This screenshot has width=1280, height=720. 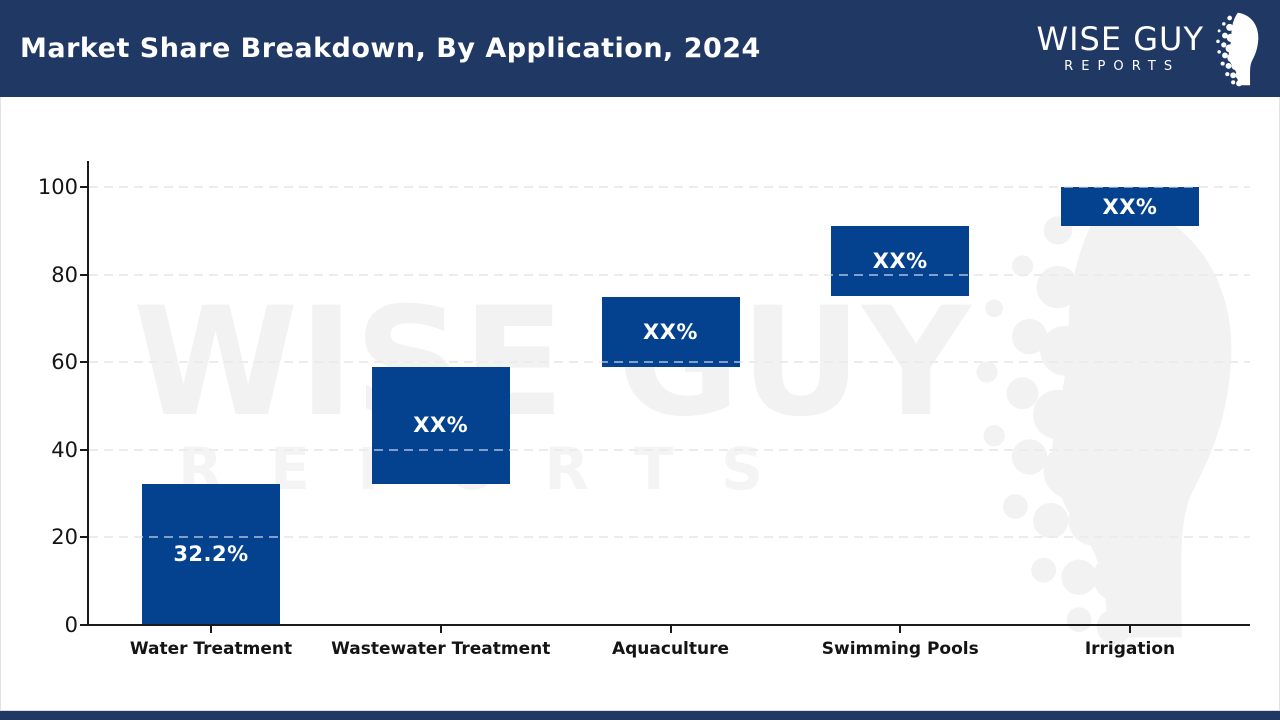 I want to click on wise-guy-logo: WISE GUY REPORTS, so click(x=1150, y=49).